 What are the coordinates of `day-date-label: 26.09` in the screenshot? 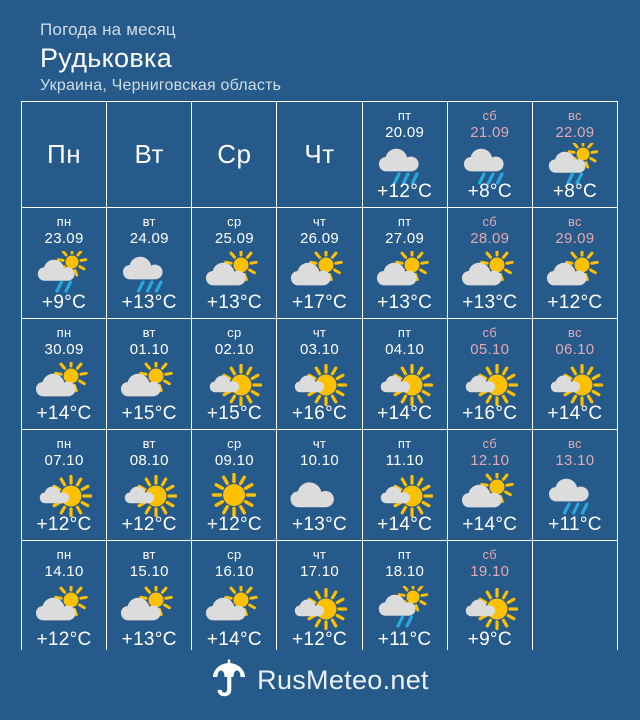 It's located at (319, 238).